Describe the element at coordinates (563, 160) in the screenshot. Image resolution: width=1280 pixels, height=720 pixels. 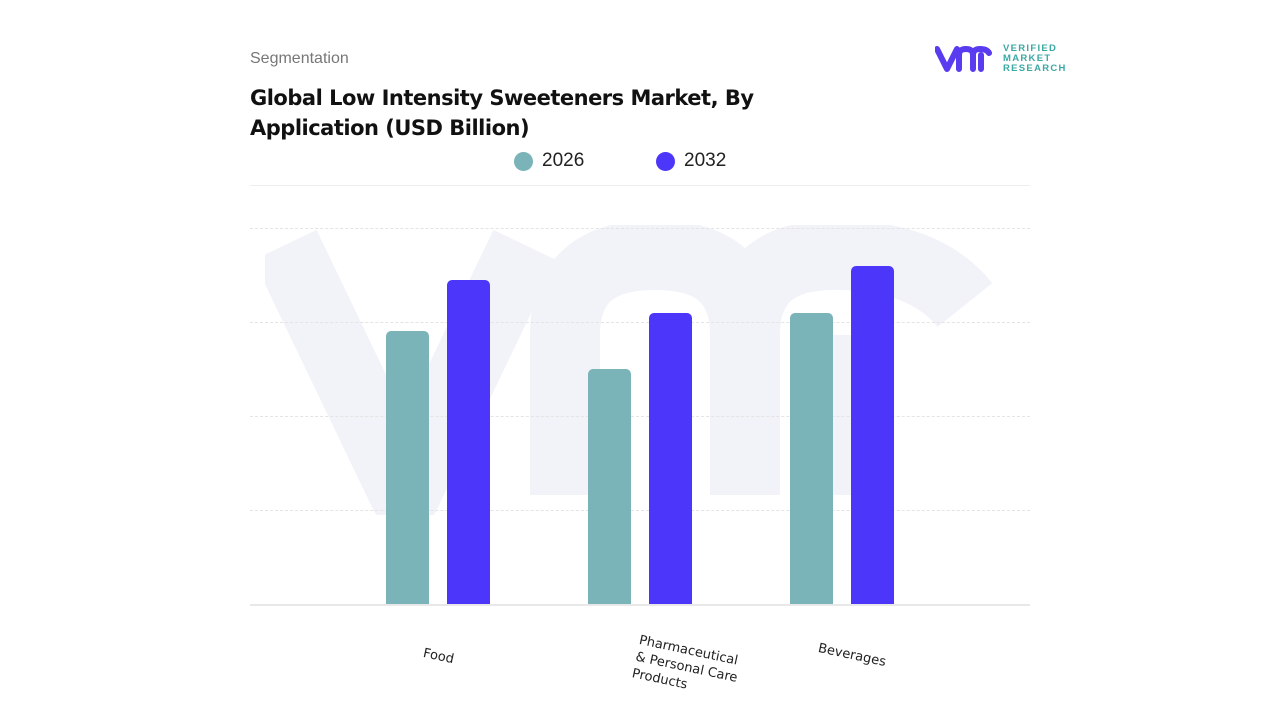
I see `legend-label: 2026` at that location.